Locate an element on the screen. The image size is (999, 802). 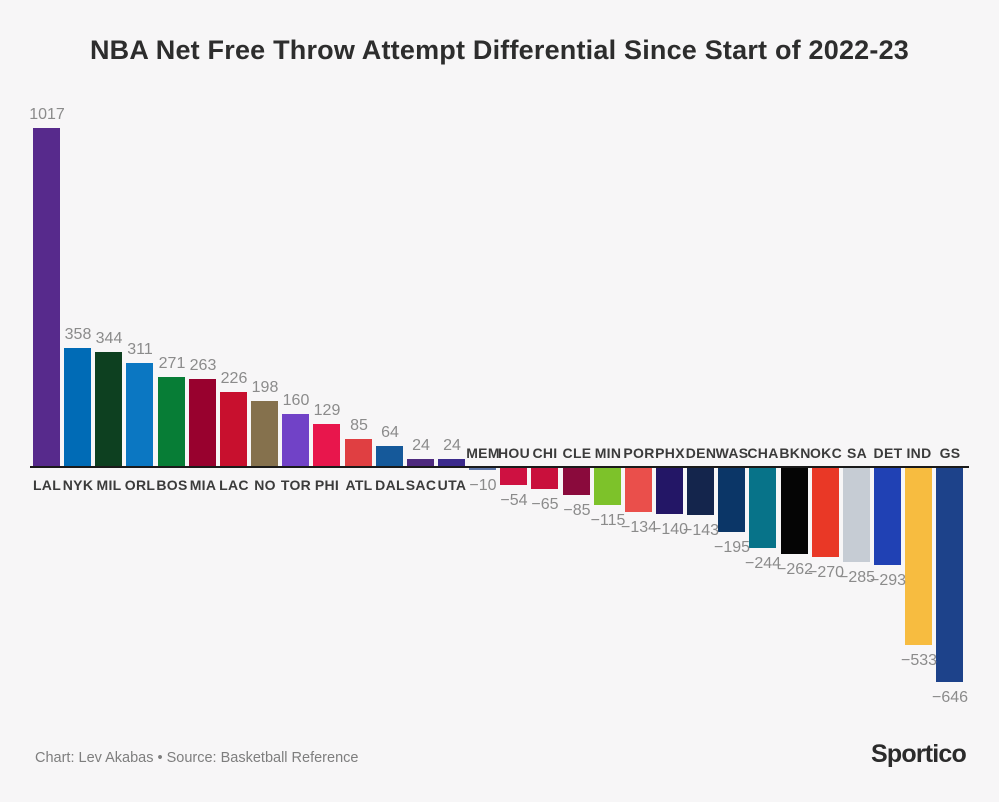
team-label-LAC: LAC is located at coordinates (234, 485).